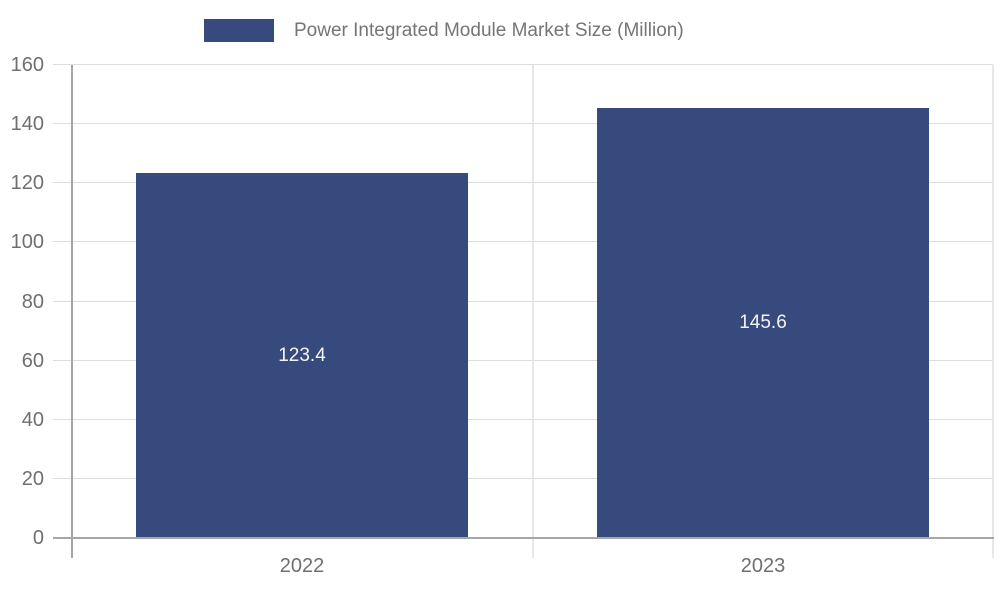 The width and height of the screenshot is (1000, 600). Describe the element at coordinates (763, 566) in the screenshot. I see `x-tick-label: 2023` at that location.